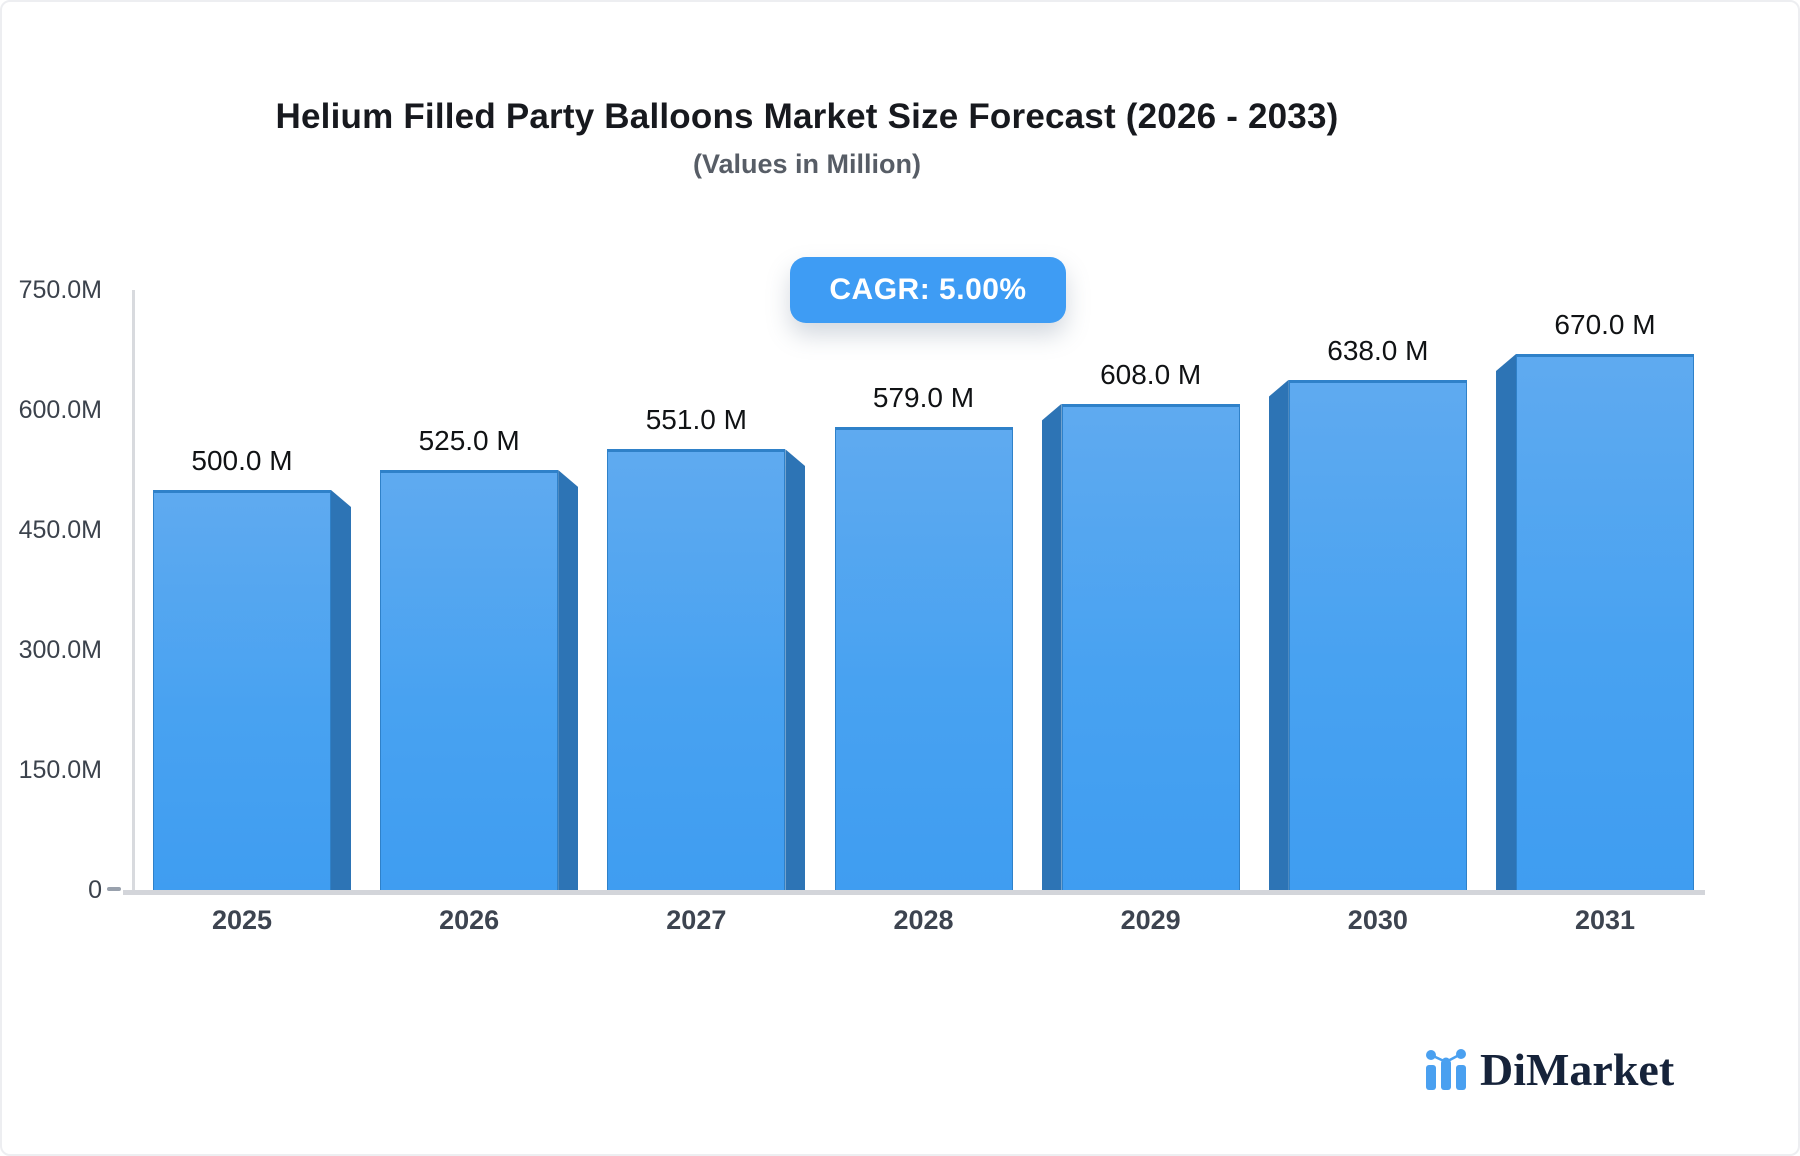 Image resolution: width=1800 pixels, height=1156 pixels. What do you see at coordinates (1577, 1069) in the screenshot?
I see `brand-name: DiMarket` at bounding box center [1577, 1069].